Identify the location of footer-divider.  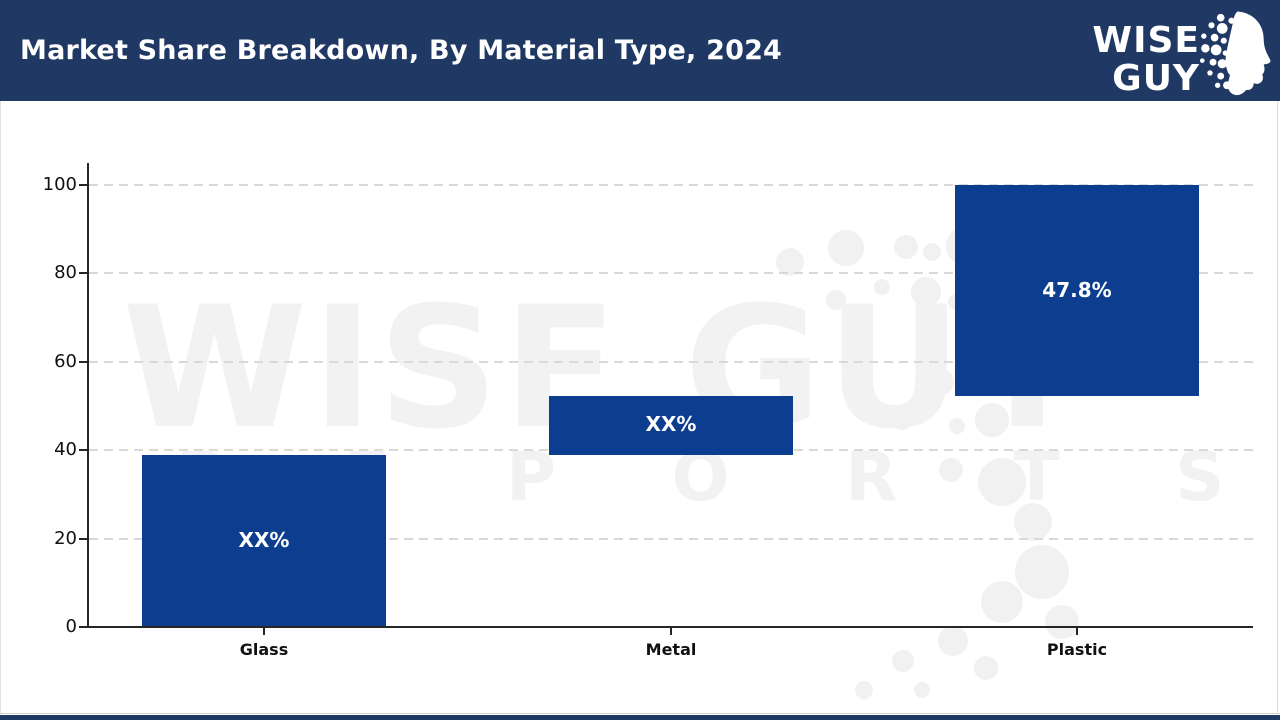
(640, 713).